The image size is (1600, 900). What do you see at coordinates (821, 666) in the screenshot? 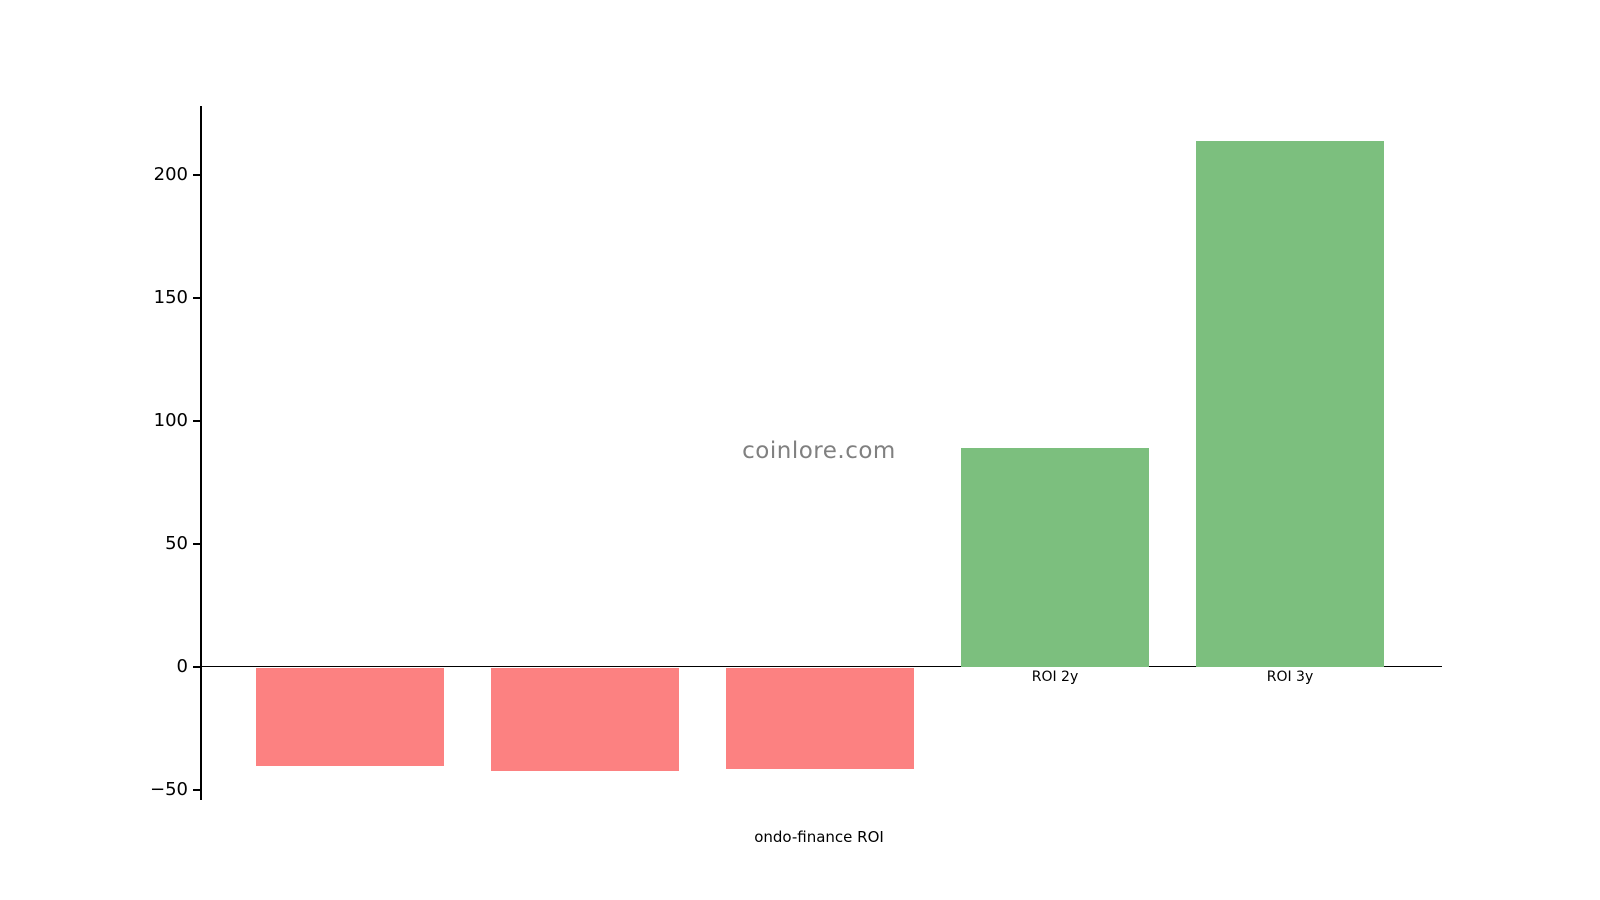
I see `x-axis-zero-line` at bounding box center [821, 666].